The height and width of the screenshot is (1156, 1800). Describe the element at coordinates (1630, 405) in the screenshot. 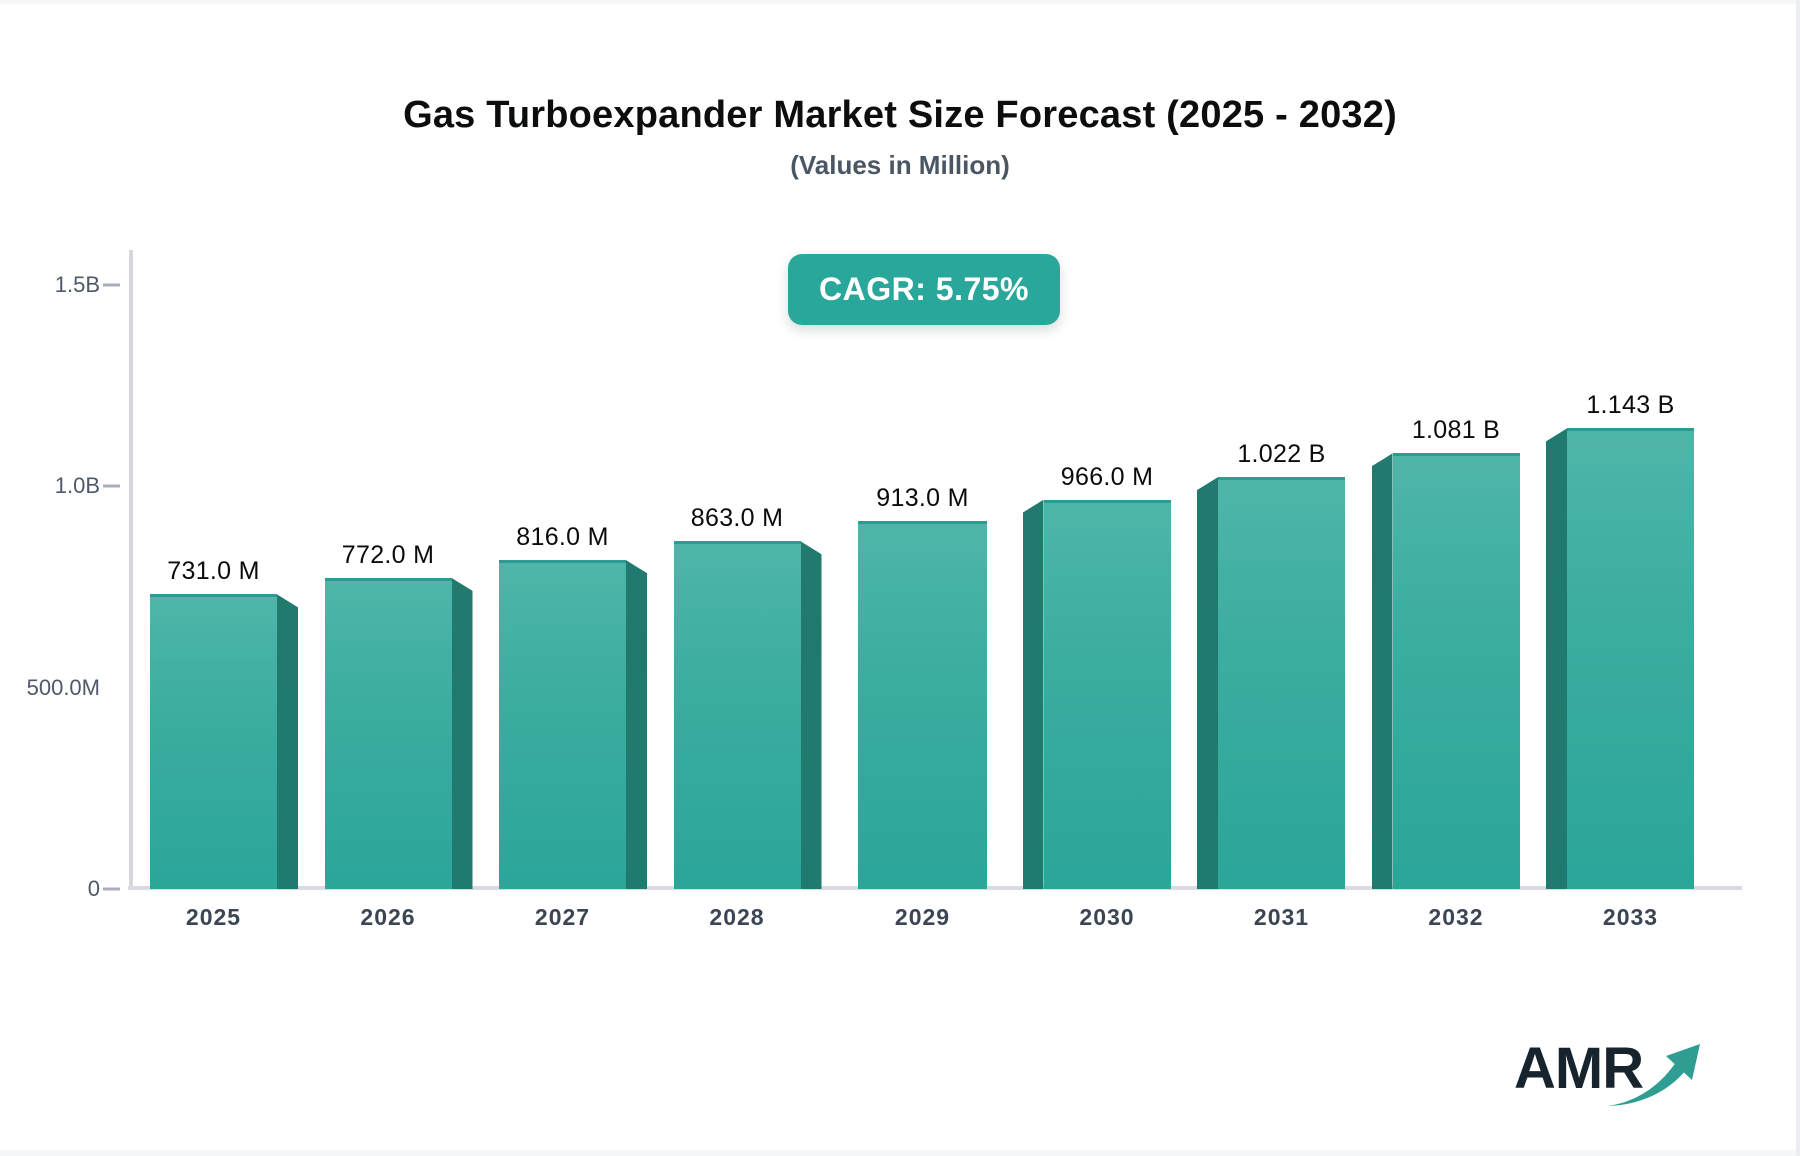

I see `bar-value-label: 1.143 B` at that location.